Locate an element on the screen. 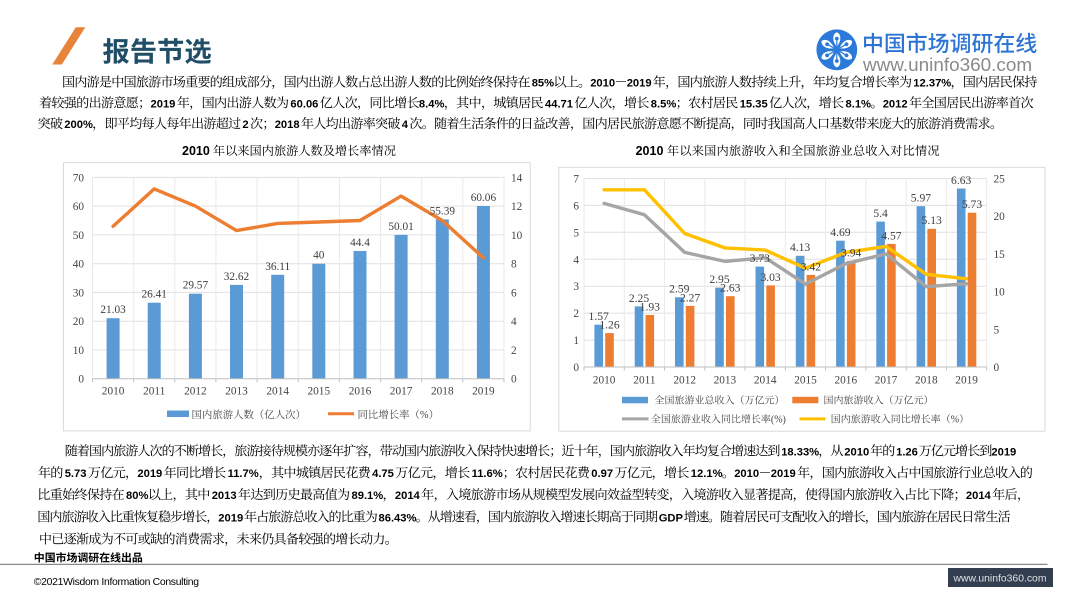 Image resolution: width=1066 pixels, height=600 pixels. svg-text: 2.25 is located at coordinates (639, 298).